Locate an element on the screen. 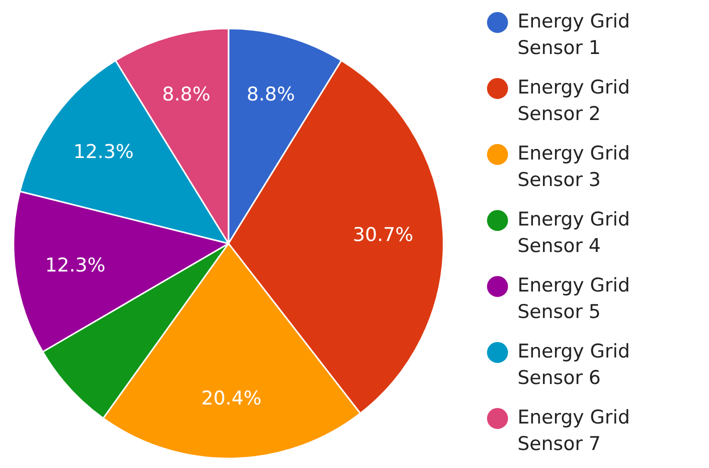  legend-label: Energy Grid Sensor 3 is located at coordinates (574, 166).